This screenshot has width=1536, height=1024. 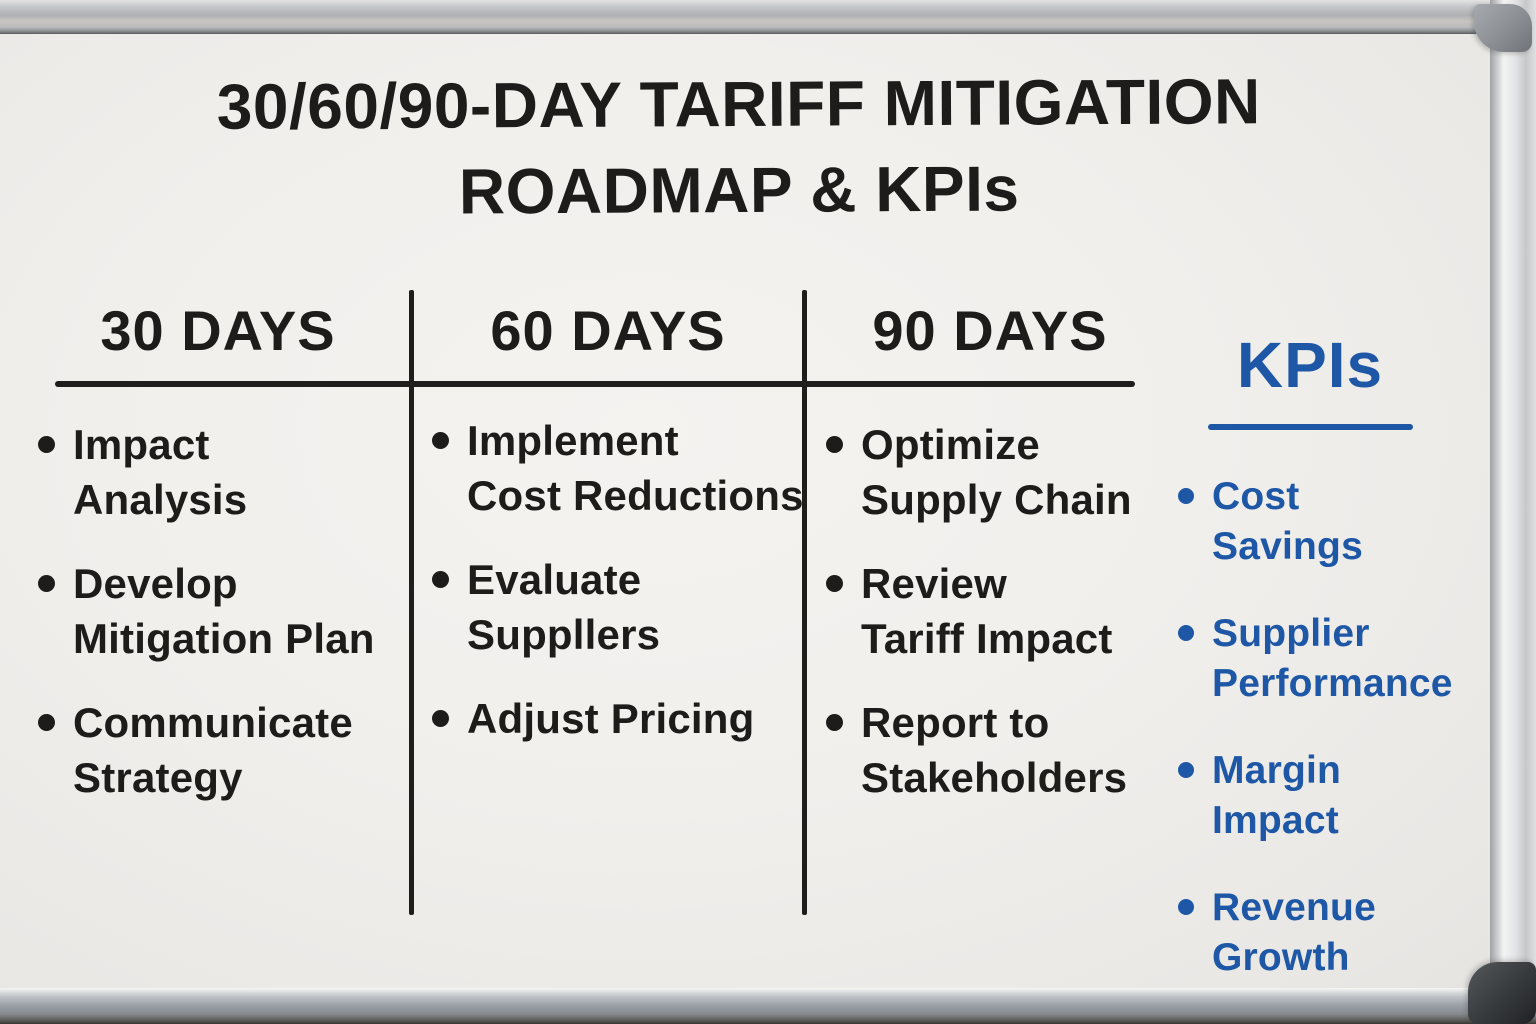 What do you see at coordinates (739, 190) in the screenshot?
I see `board-title-line2: ROADMAP & KPIs` at bounding box center [739, 190].